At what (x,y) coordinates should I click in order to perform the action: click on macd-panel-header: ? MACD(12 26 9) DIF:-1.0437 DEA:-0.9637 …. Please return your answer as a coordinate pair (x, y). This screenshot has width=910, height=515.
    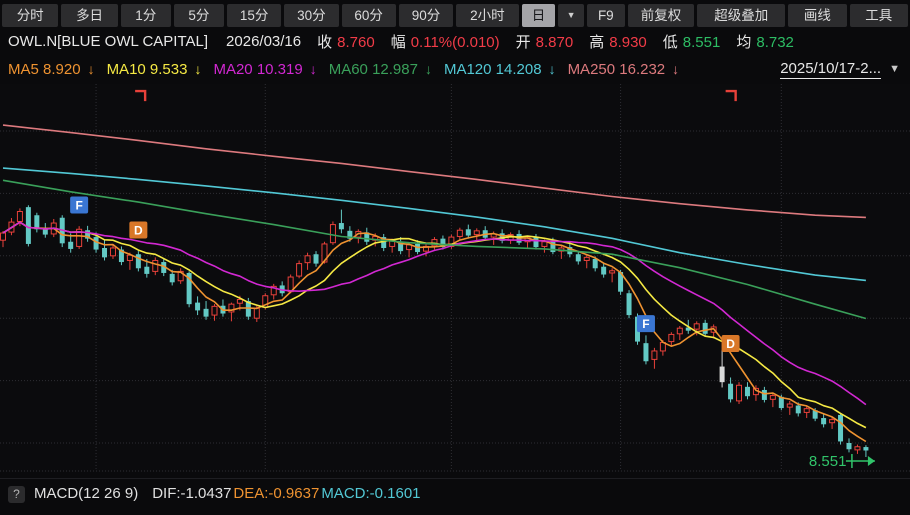
    Looking at the image, I should click on (455, 496).